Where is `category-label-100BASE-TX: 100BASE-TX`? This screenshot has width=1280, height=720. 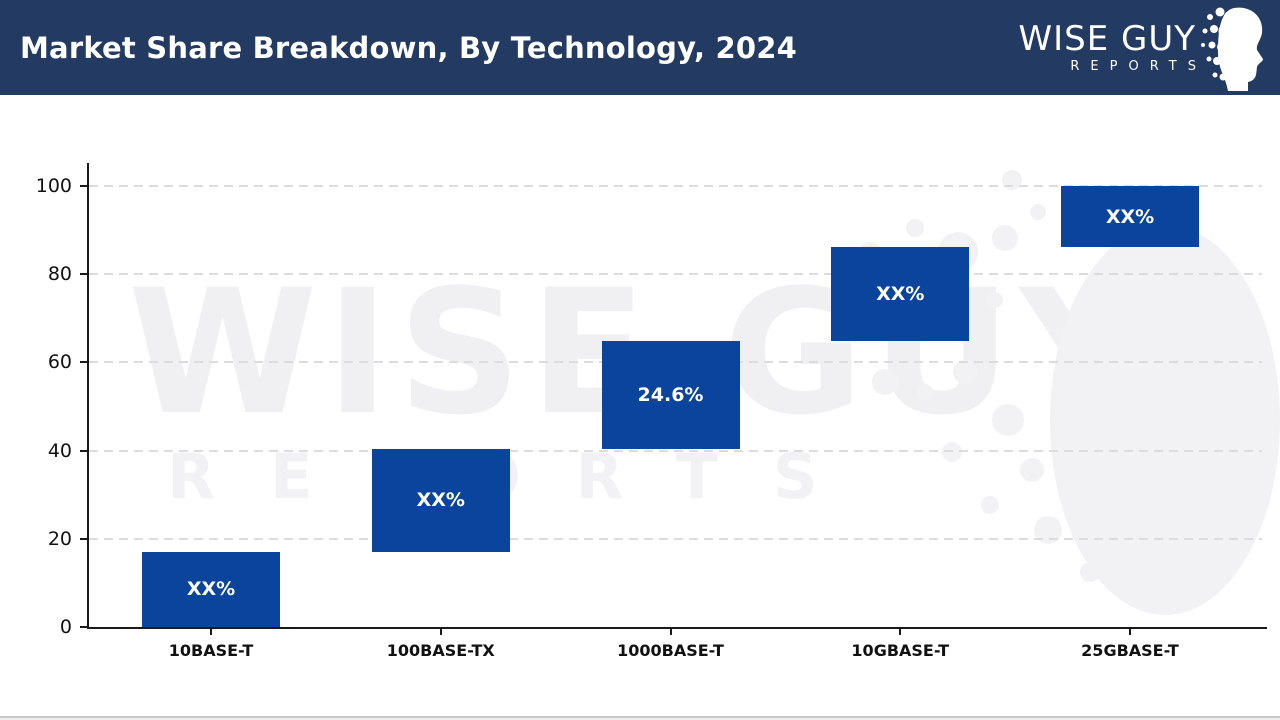 category-label-100BASE-TX: 100BASE-TX is located at coordinates (440, 650).